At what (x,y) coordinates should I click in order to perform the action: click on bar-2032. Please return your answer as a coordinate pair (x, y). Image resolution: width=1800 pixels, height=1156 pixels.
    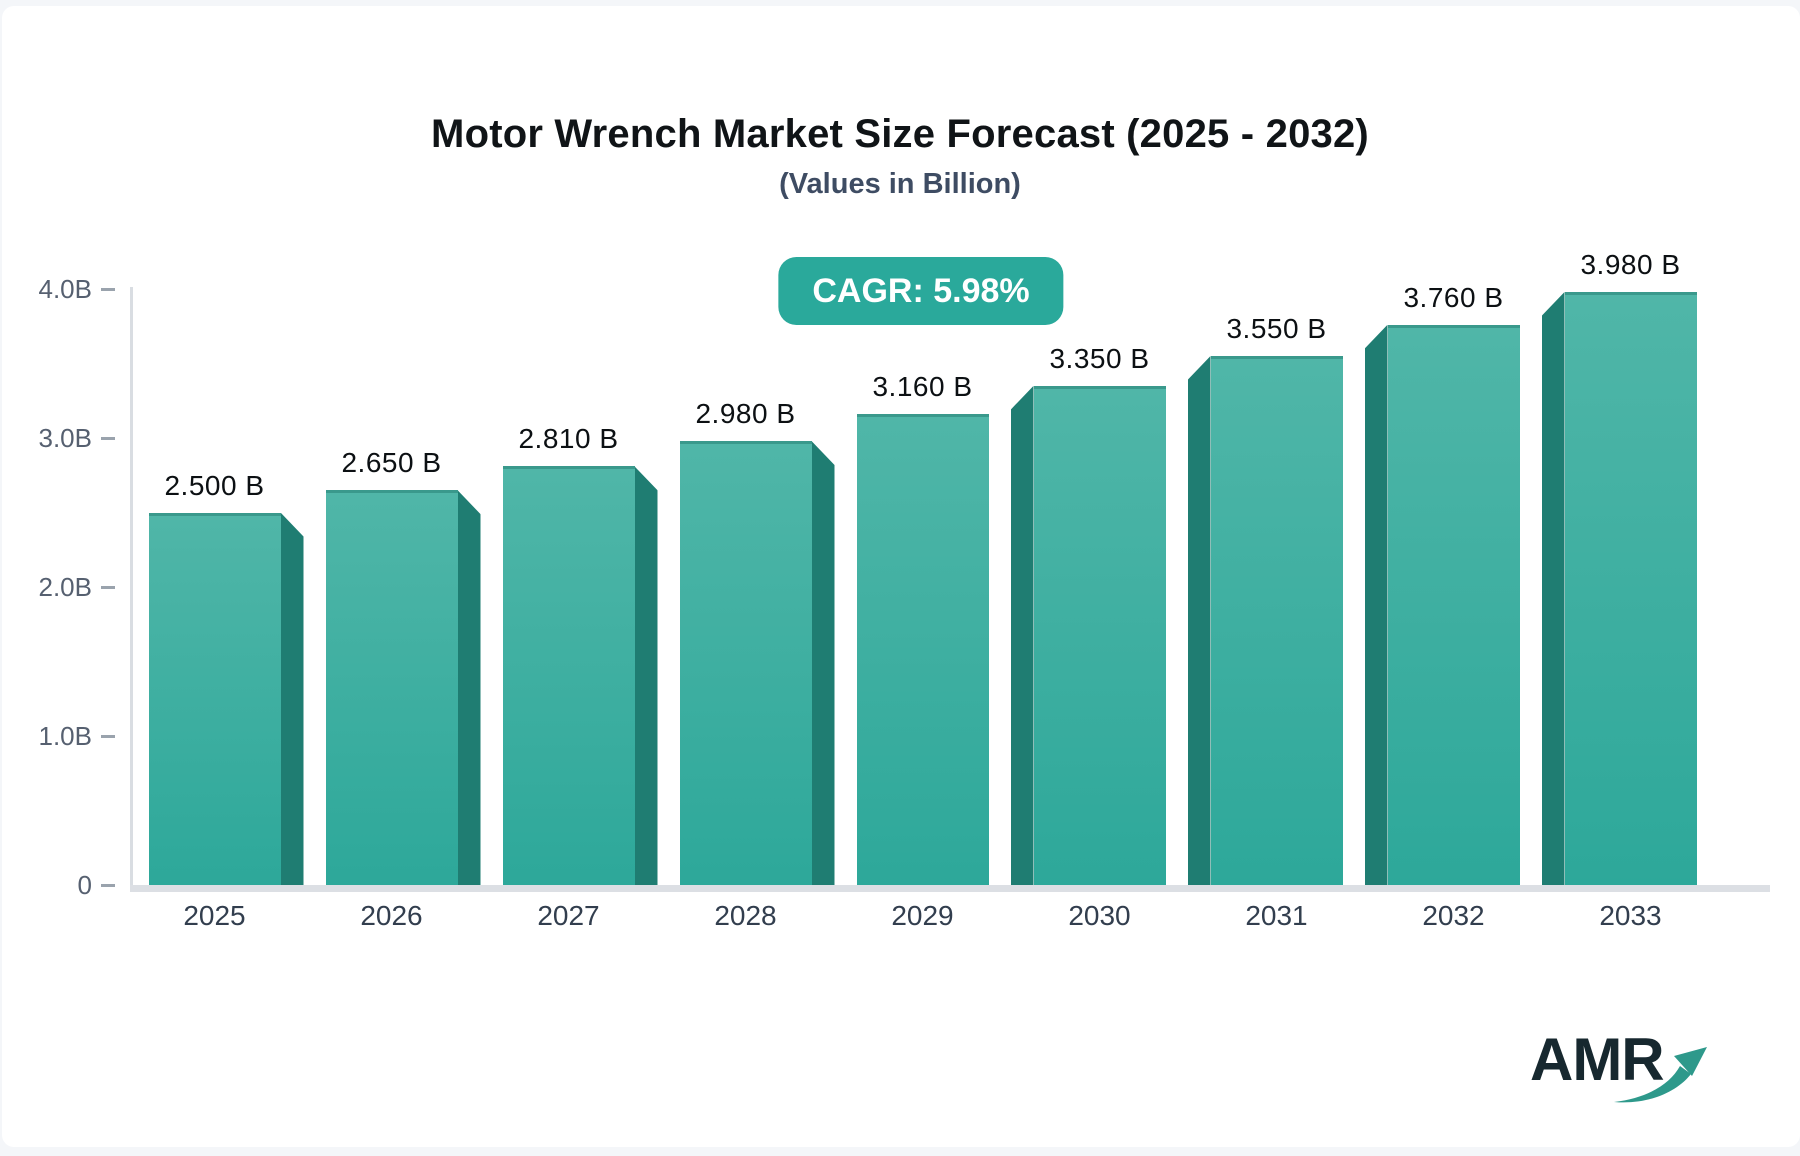
    Looking at the image, I should click on (1453, 604).